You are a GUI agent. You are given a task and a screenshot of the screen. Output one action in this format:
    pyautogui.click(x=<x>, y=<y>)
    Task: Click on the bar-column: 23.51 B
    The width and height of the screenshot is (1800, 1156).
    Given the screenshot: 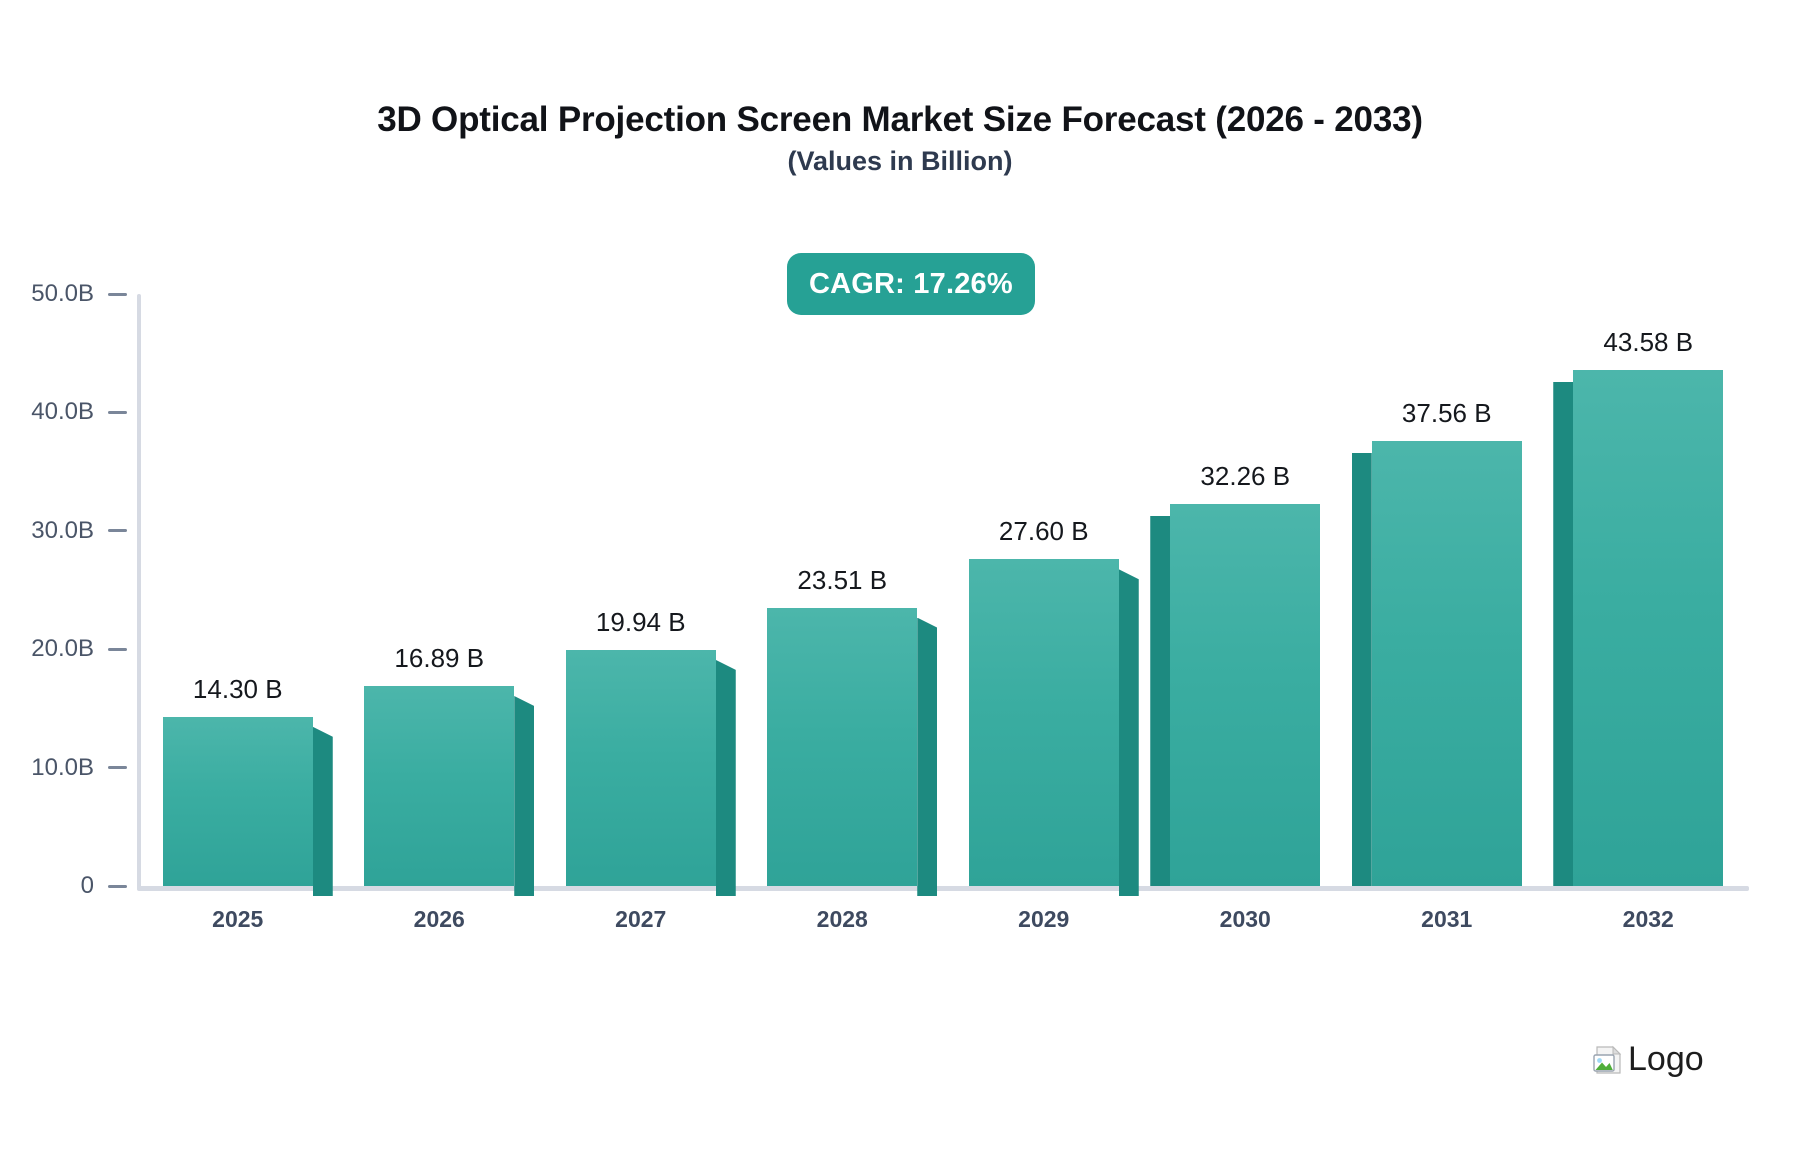 What is the action you would take?
    pyautogui.click(x=852, y=730)
    